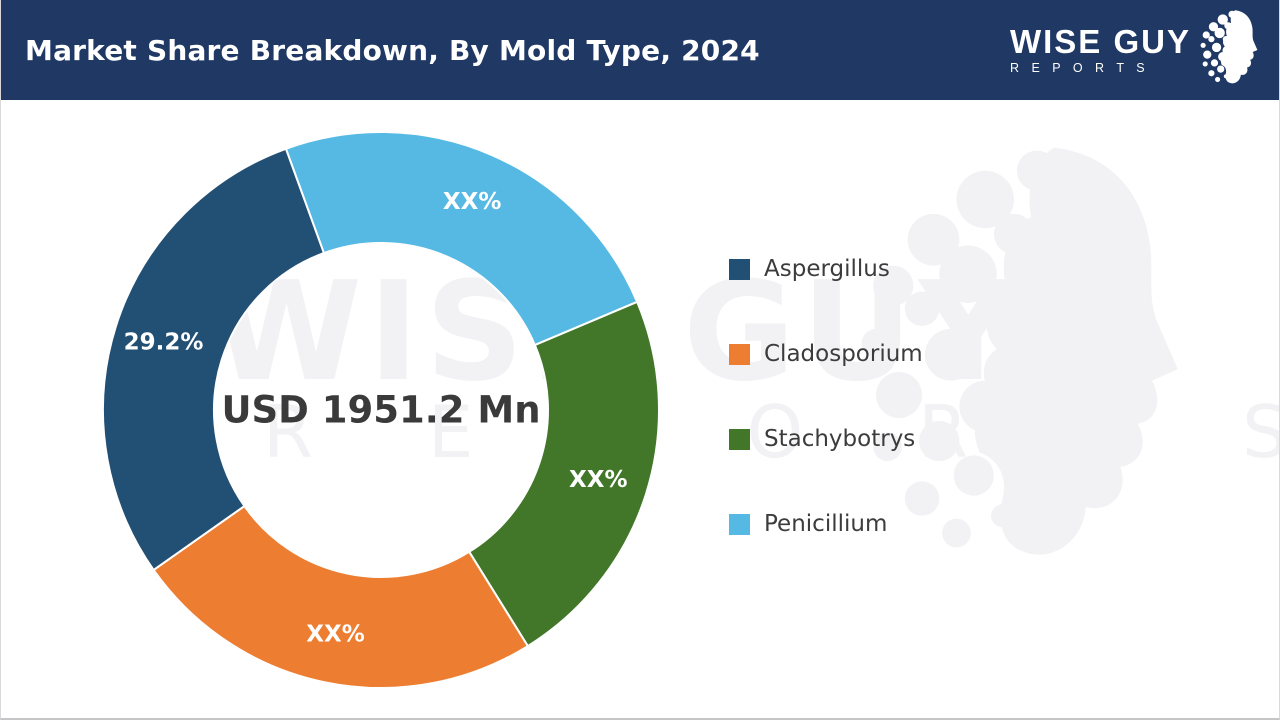 Image resolution: width=1280 pixels, height=720 pixels. What do you see at coordinates (1079, 68) in the screenshot?
I see `logo-subtitle: R E P O R T S` at bounding box center [1079, 68].